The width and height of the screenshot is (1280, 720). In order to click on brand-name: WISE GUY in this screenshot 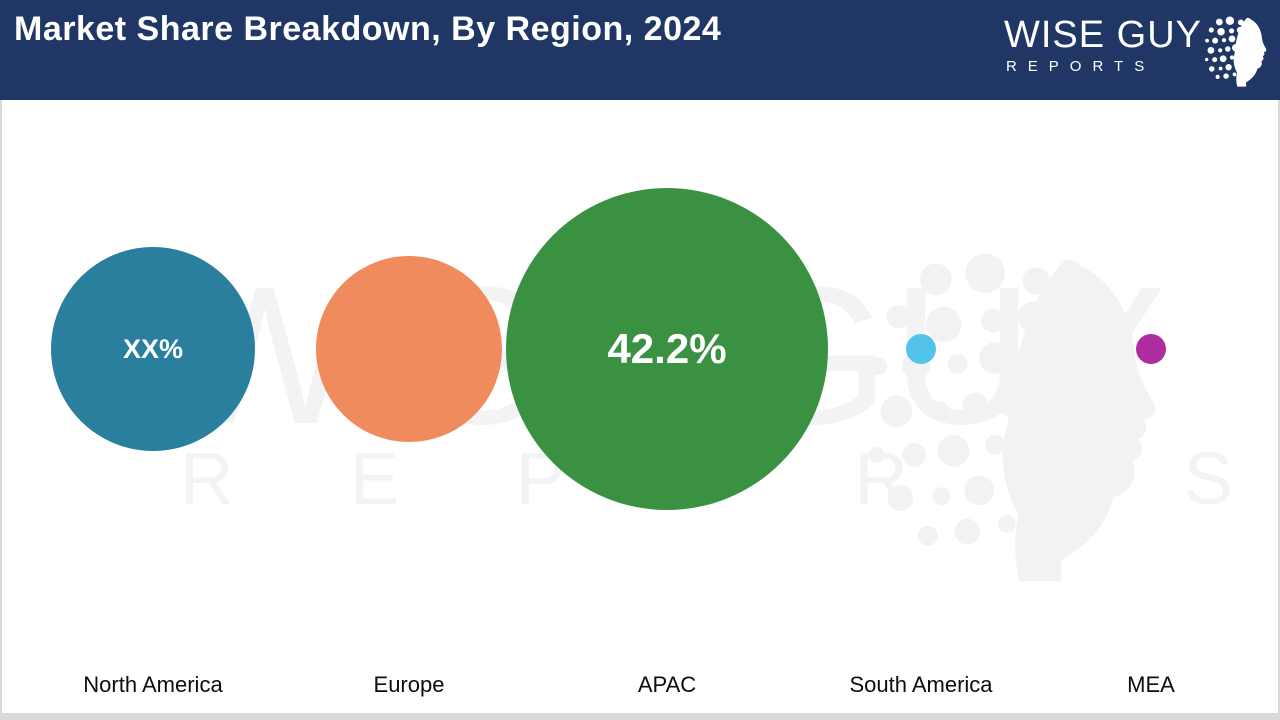, I will do `click(1102, 35)`.